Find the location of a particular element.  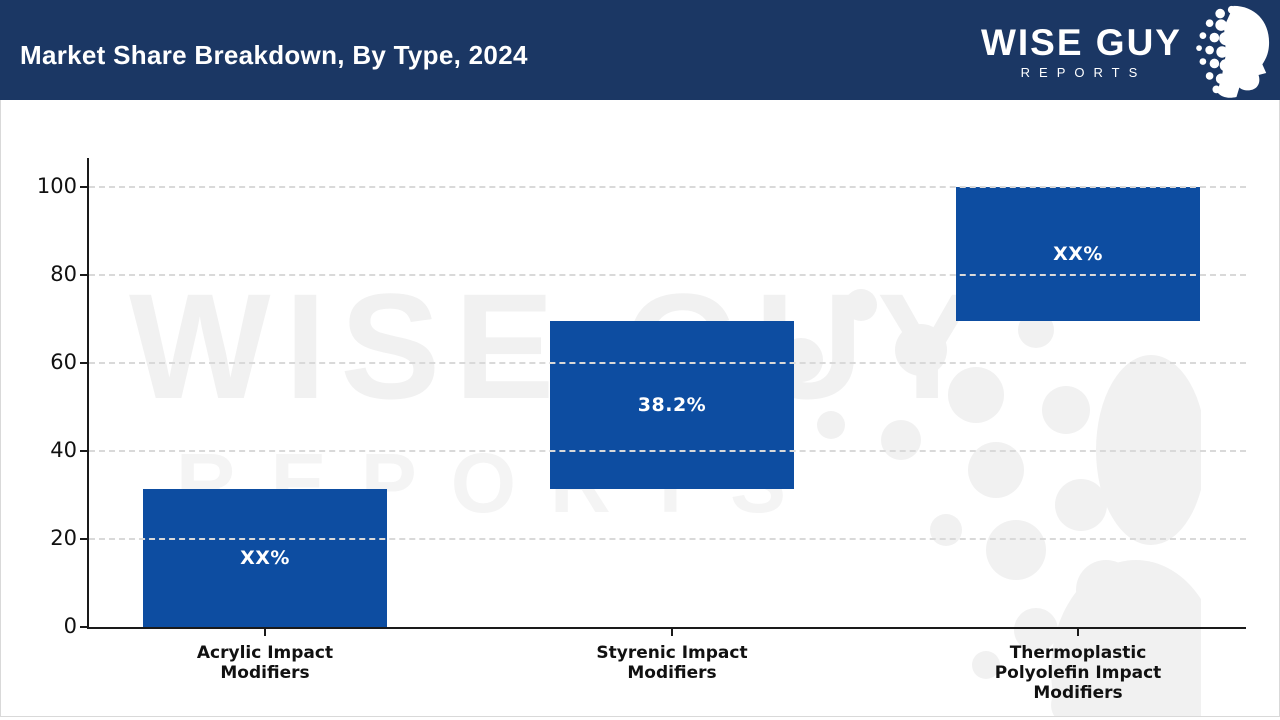

page-title: Market Share Breakdown, By Type, 2024 is located at coordinates (274, 54).